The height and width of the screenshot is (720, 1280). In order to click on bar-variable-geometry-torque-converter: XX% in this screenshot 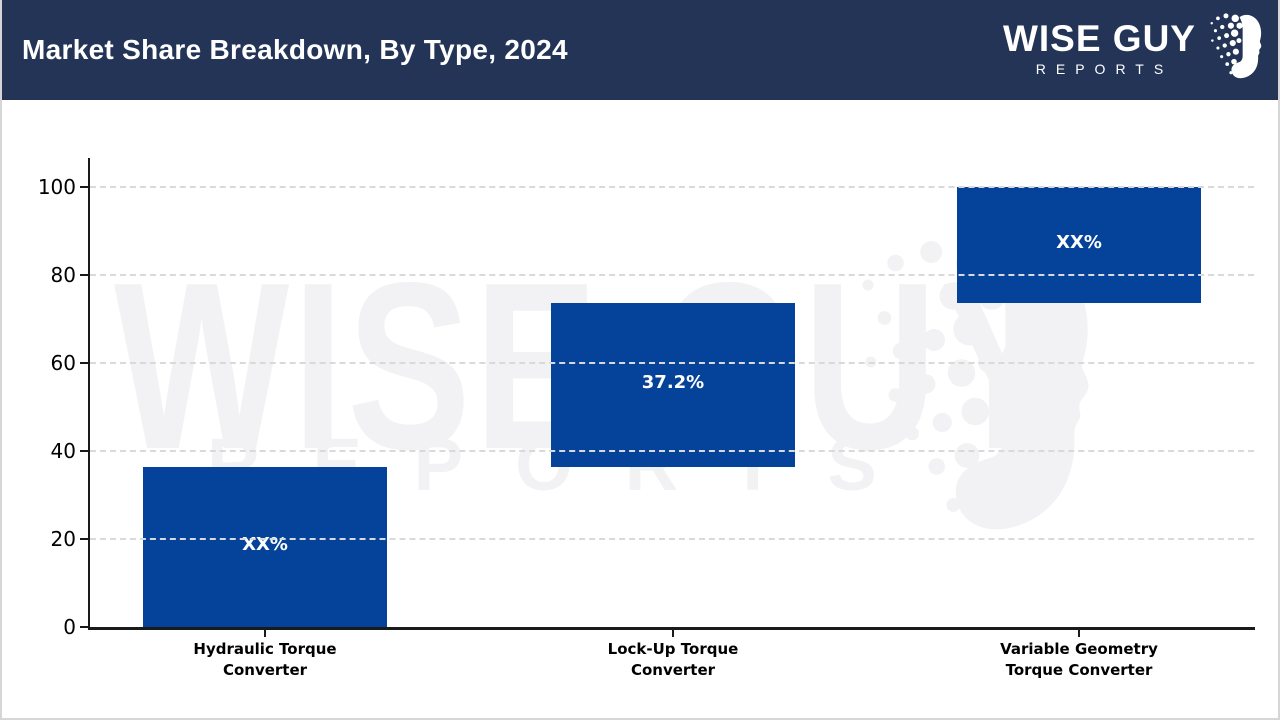, I will do `click(1079, 245)`.